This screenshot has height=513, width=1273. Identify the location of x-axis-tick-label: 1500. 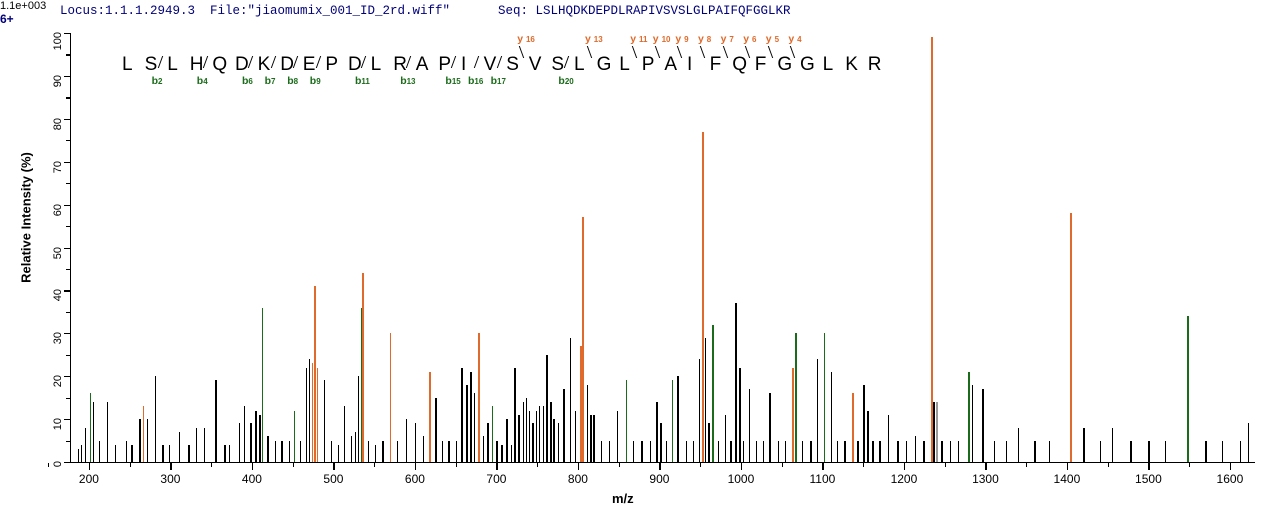
(1148, 479).